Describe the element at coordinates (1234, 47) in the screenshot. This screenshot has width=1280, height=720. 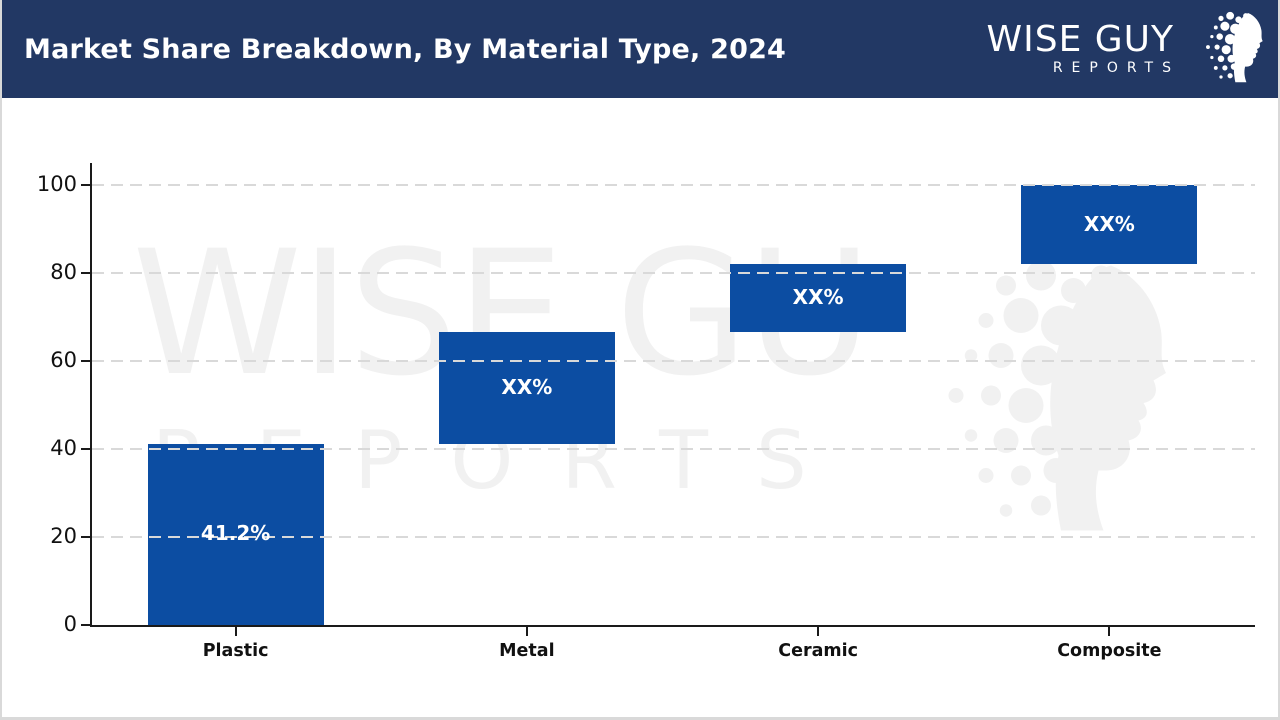
I see `dotted-head-icon` at that location.